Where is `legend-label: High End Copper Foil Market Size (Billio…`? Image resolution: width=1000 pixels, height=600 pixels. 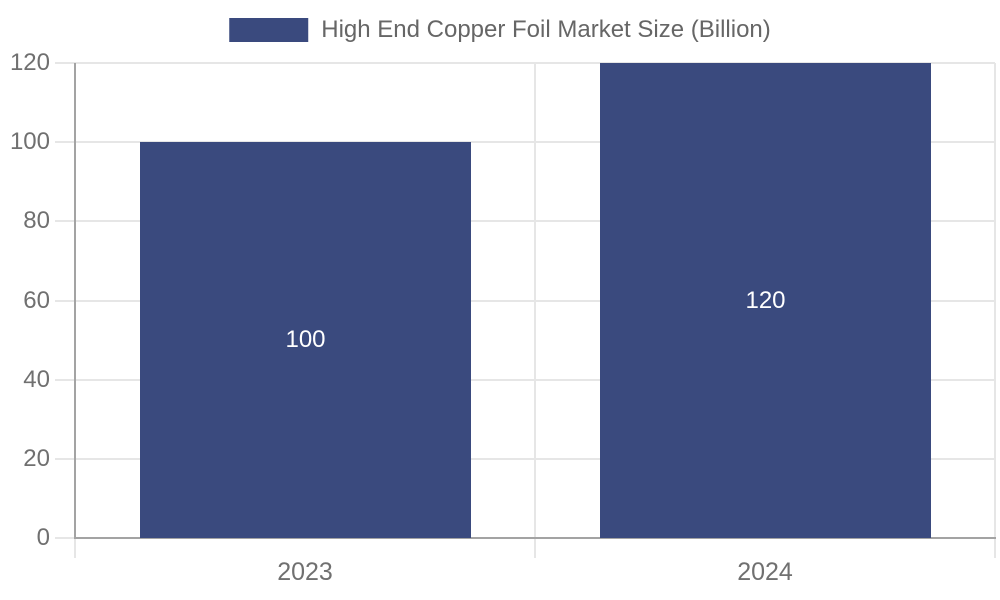 legend-label: High End Copper Foil Market Size (Billio… is located at coordinates (546, 29).